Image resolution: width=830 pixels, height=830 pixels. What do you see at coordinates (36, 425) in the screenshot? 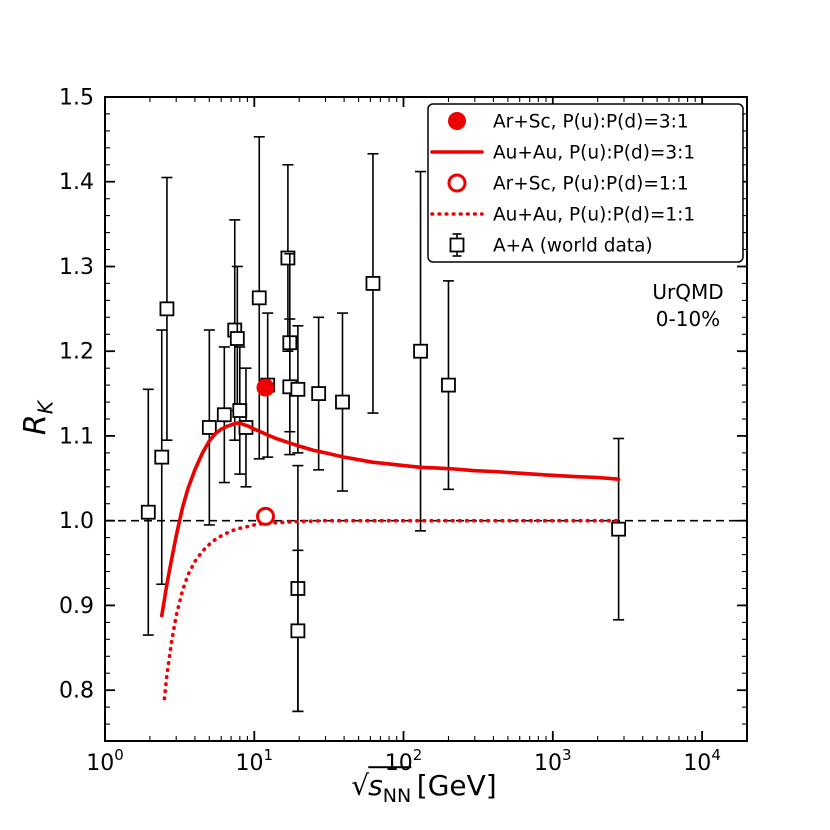
I see `y-axis-symbol: R` at bounding box center [36, 425].